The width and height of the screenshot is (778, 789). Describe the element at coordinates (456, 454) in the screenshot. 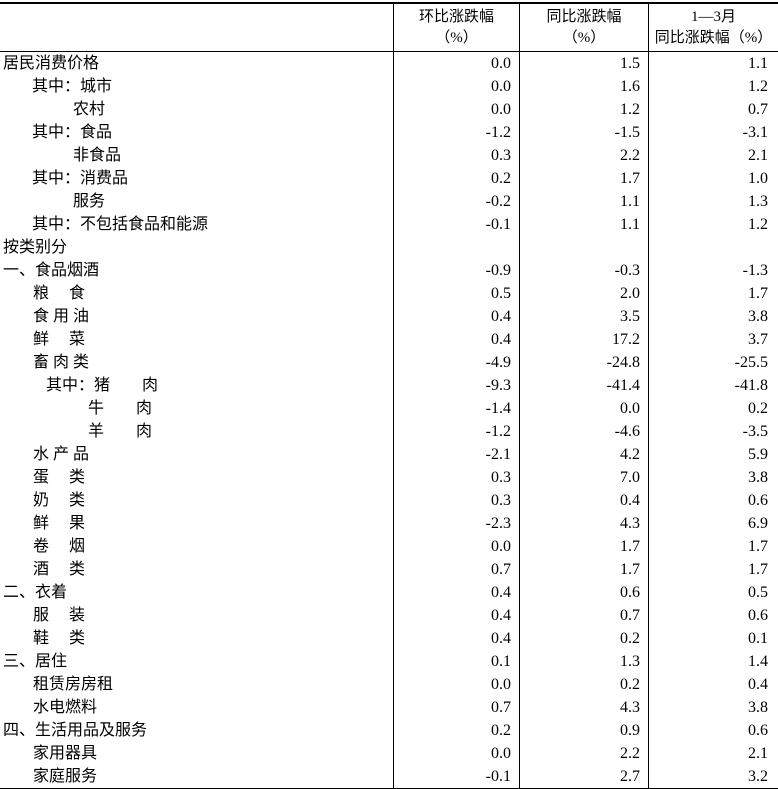

I see `mom-value: -2.1` at that location.